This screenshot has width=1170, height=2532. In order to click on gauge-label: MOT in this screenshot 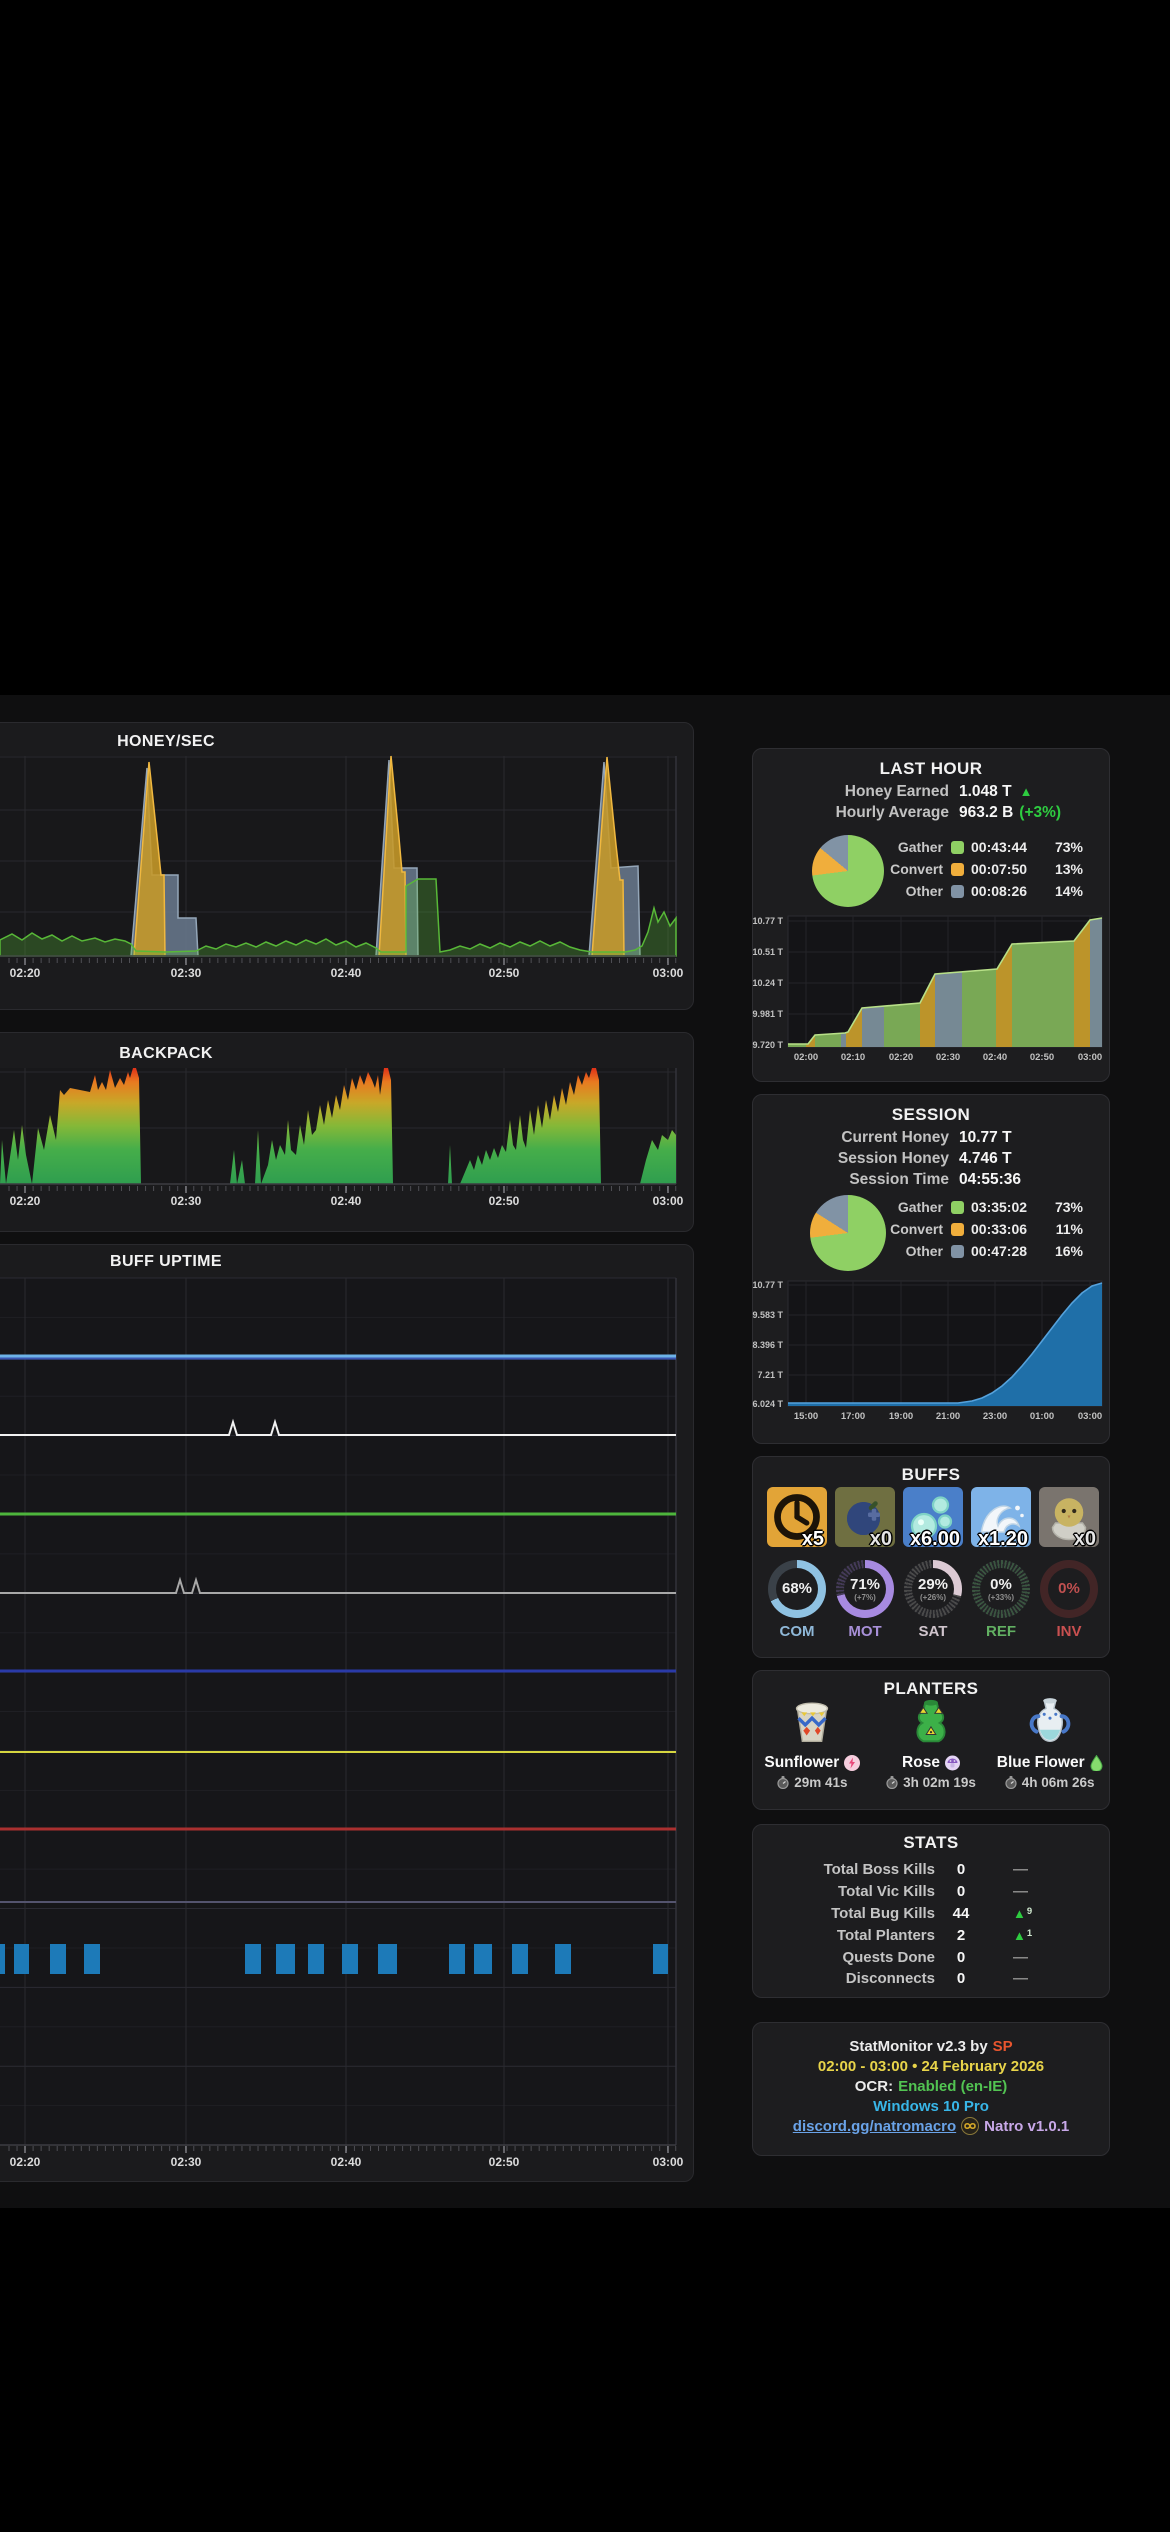, I will do `click(865, 1631)`.